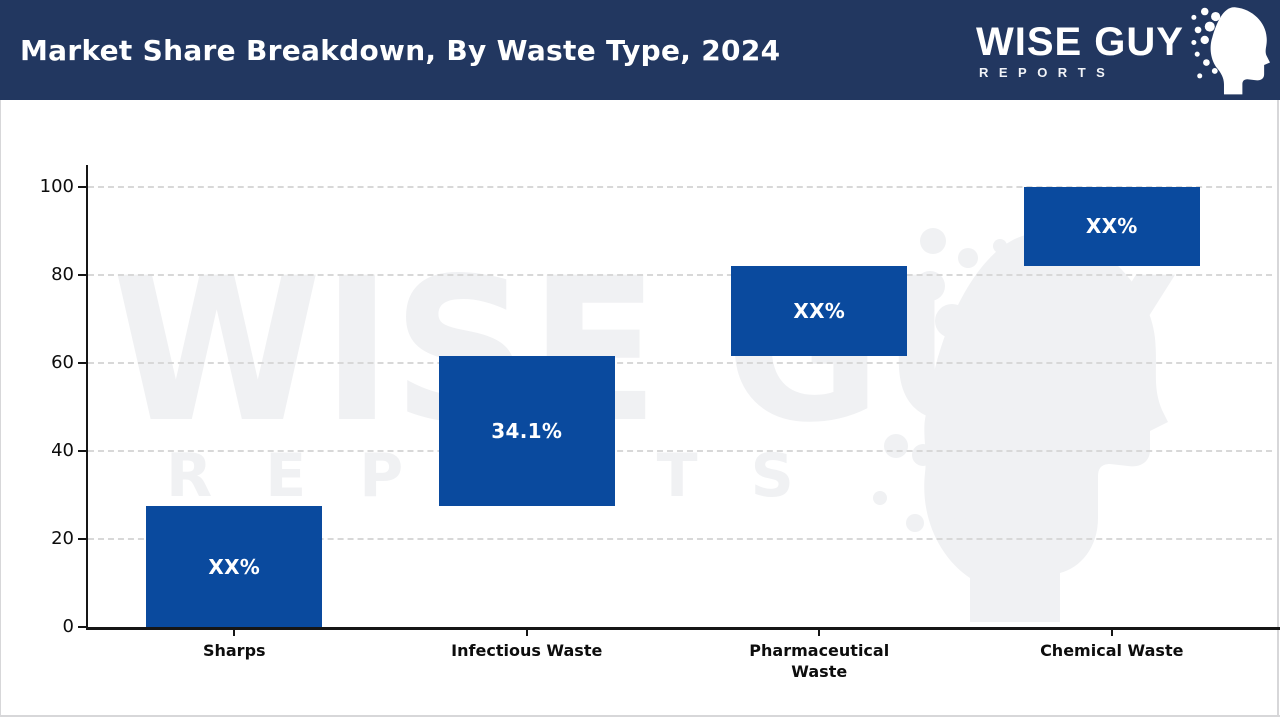  I want to click on y-tick-label: 0, so click(68, 626).